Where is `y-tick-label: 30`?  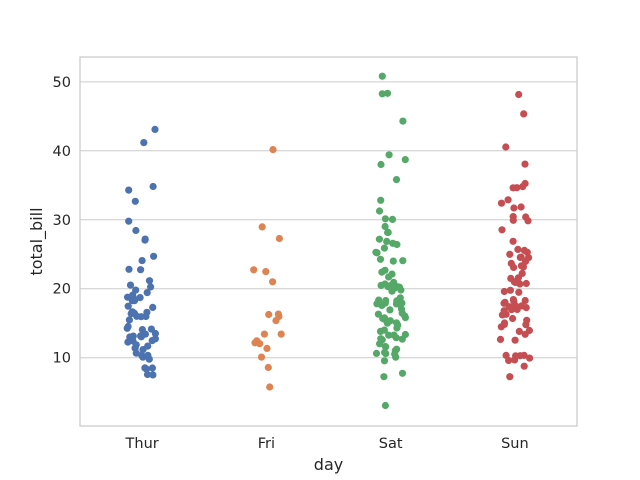
y-tick-label: 30 is located at coordinates (62, 221).